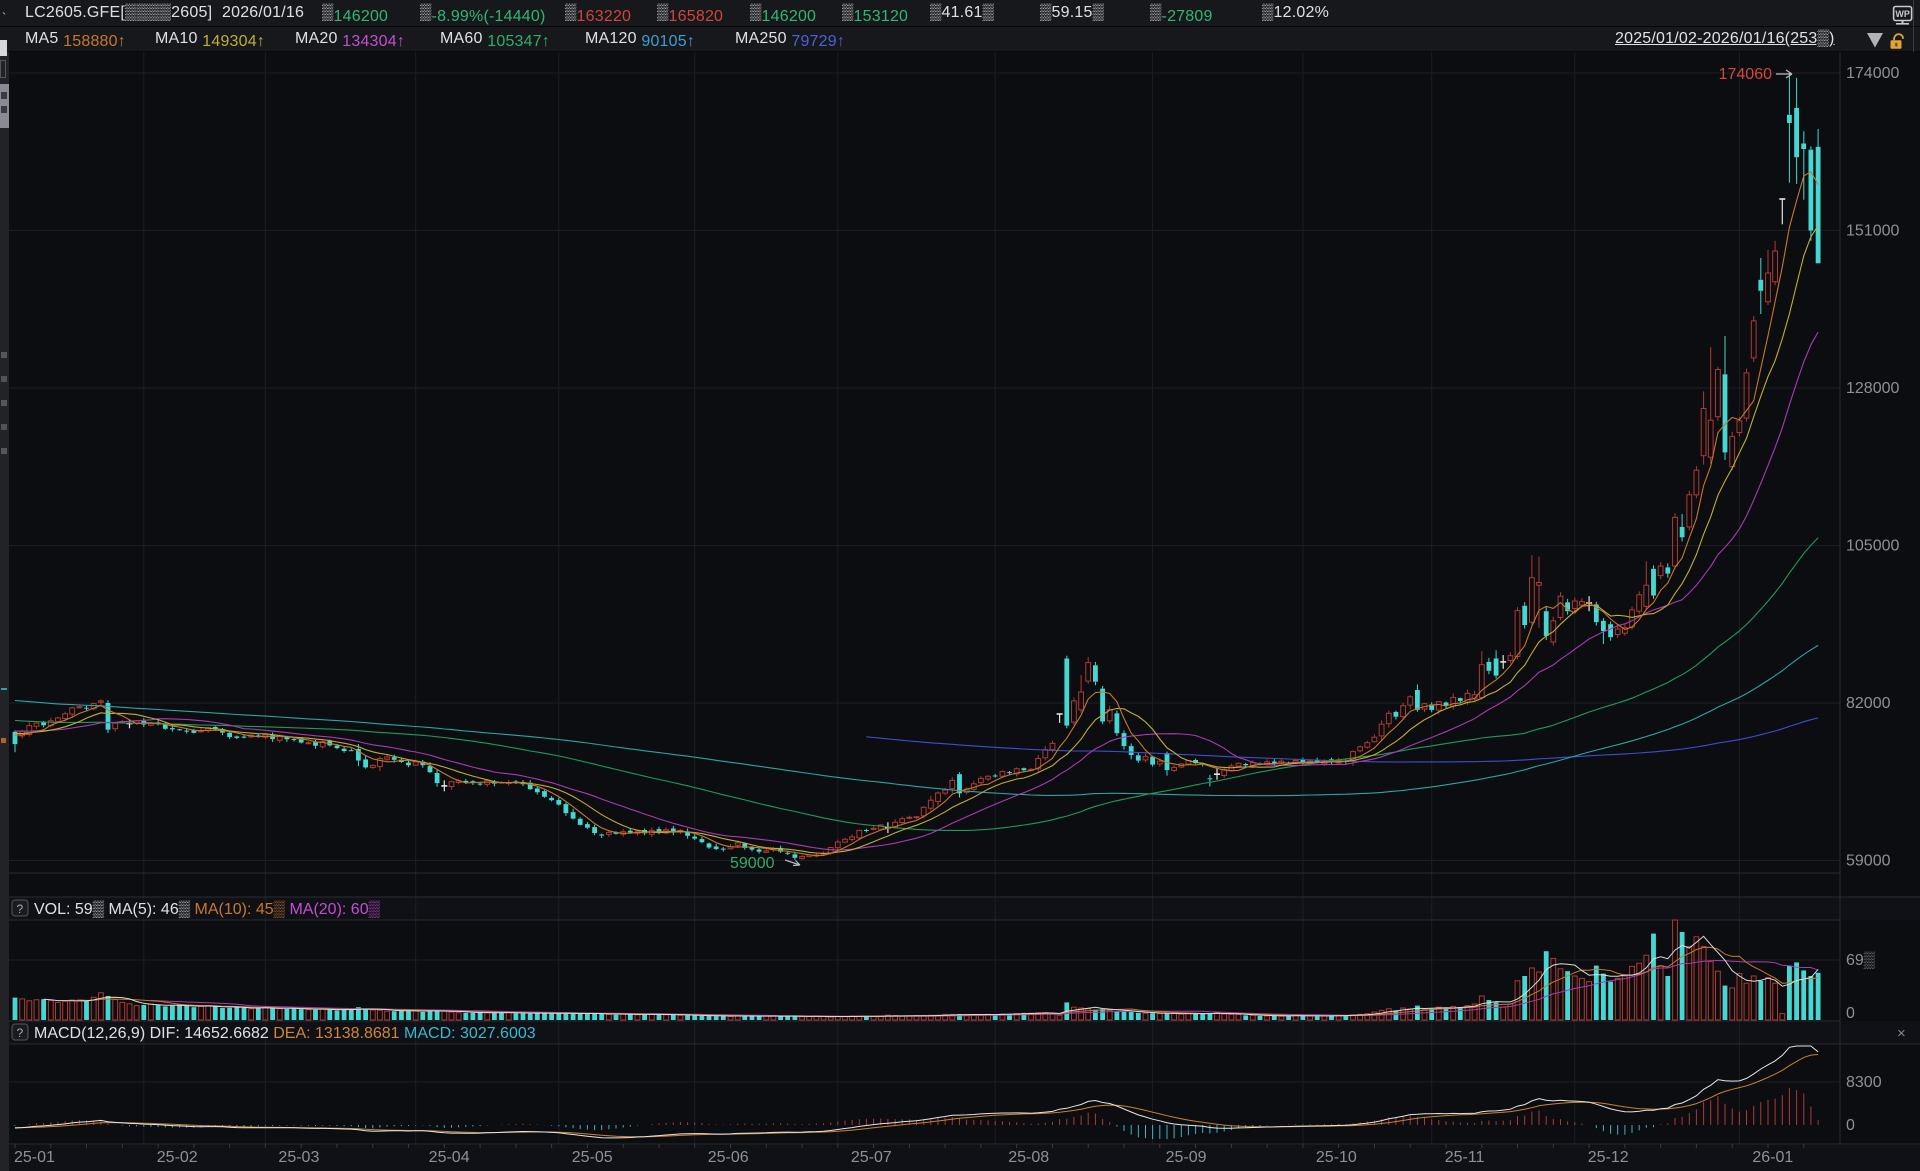  What do you see at coordinates (177, 1157) in the screenshot?
I see `svg-text: 25-02` at bounding box center [177, 1157].